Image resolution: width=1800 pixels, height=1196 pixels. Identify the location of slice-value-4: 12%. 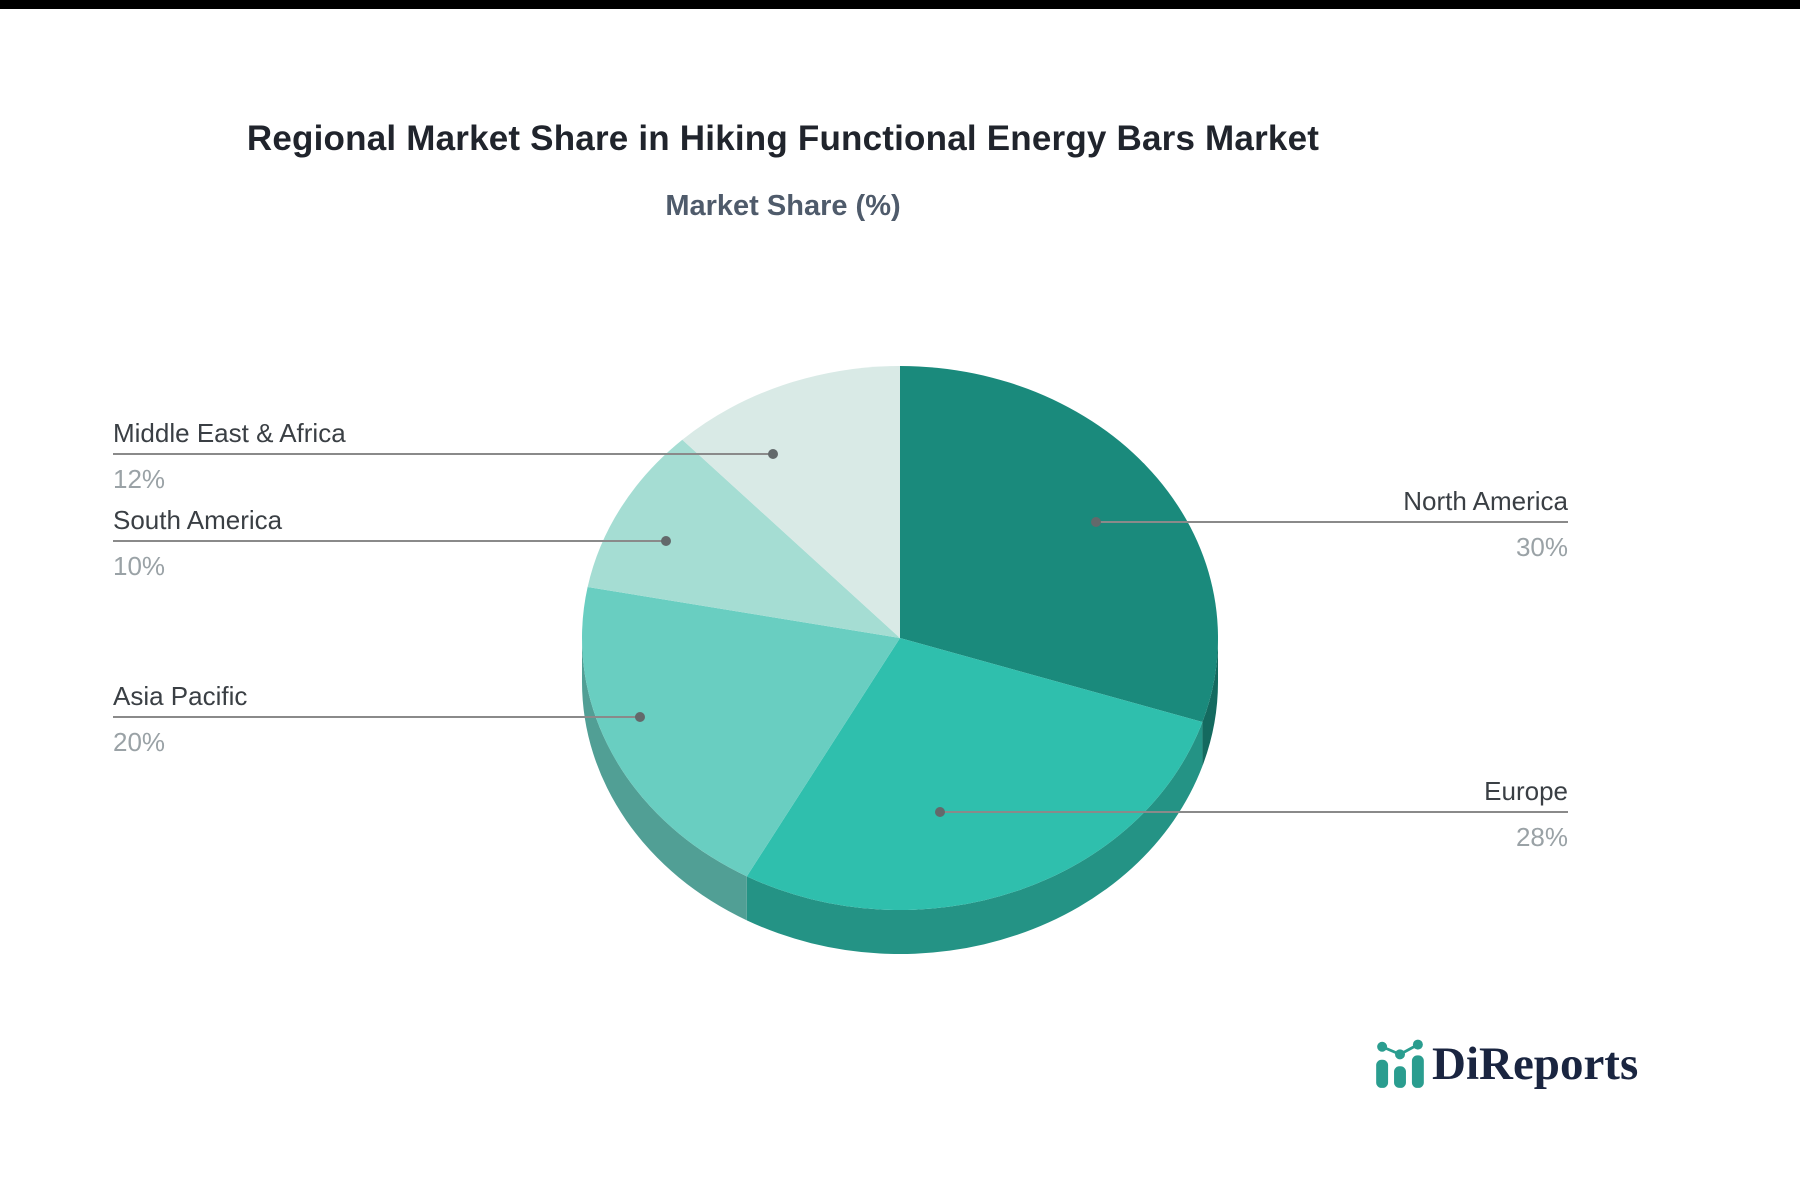
(139, 479).